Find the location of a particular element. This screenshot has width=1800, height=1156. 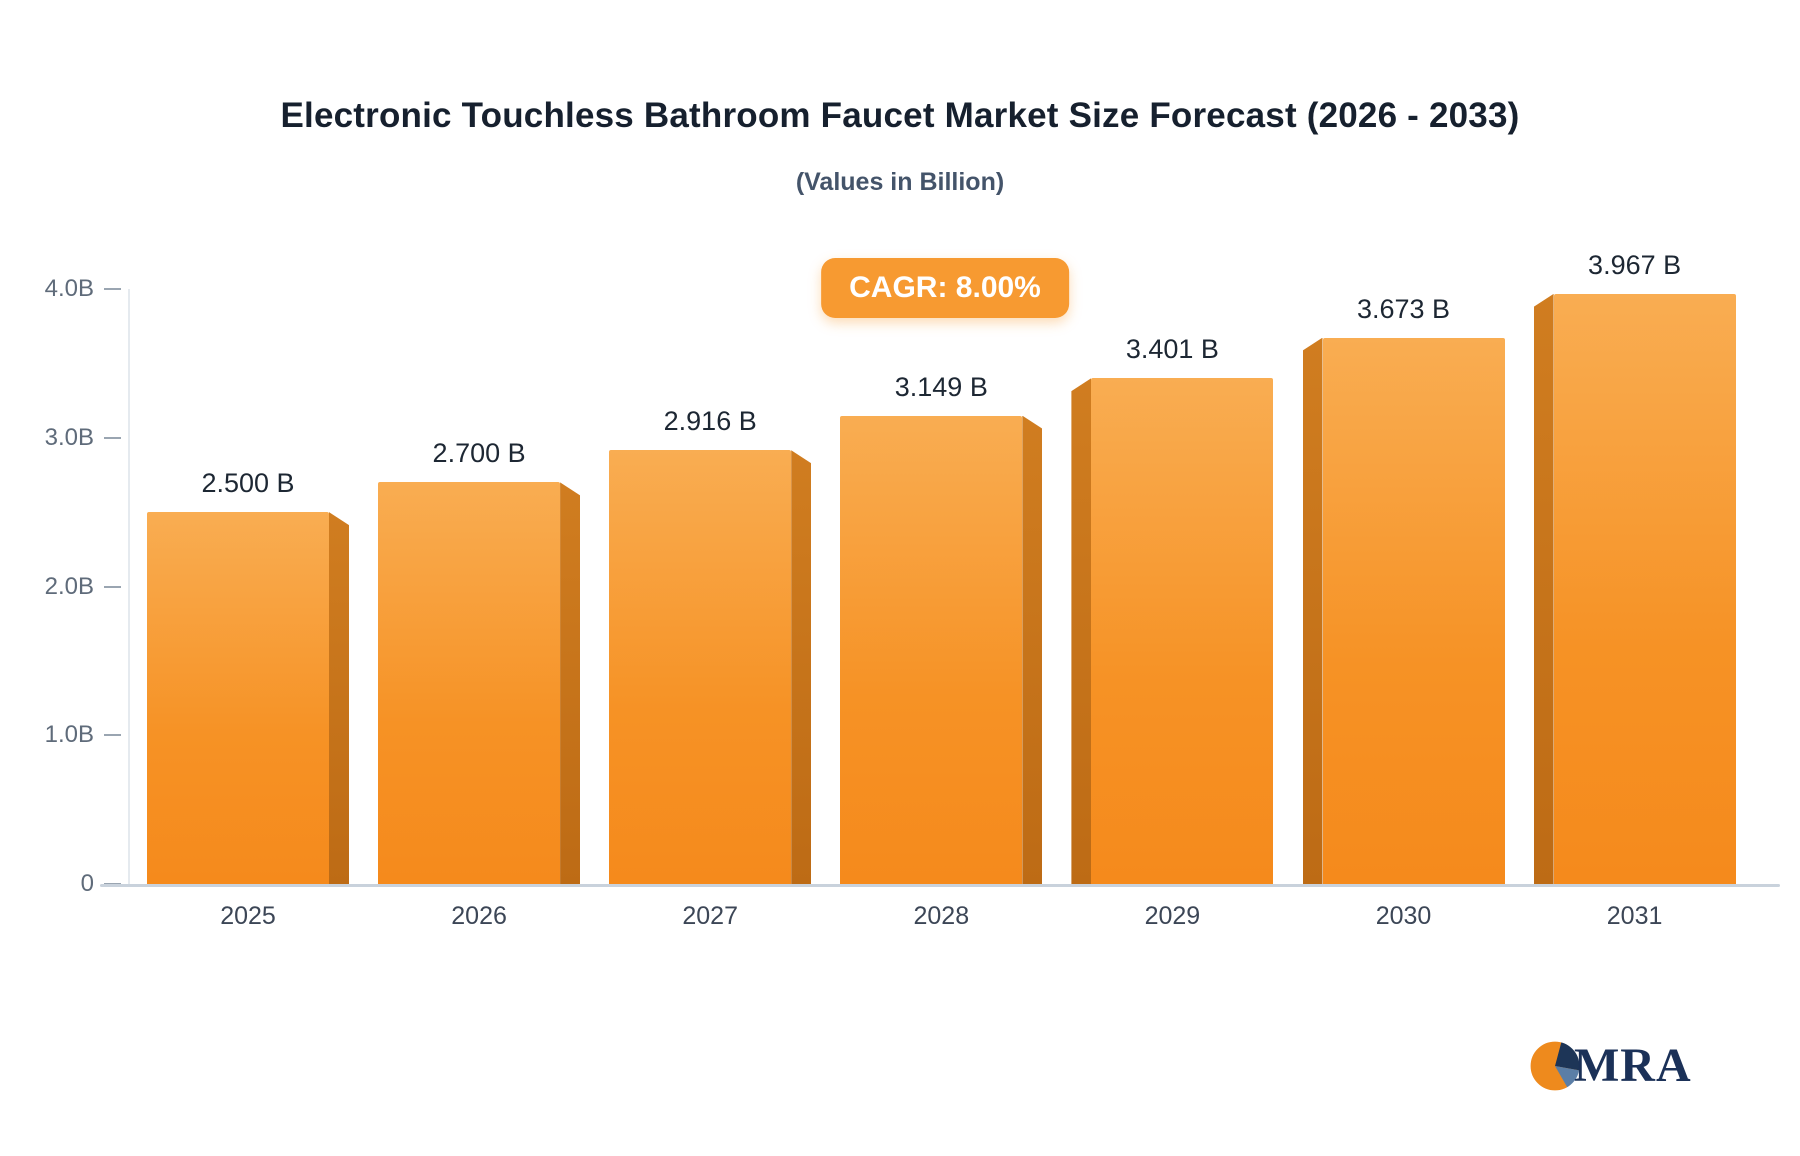

bar-side-2031 is located at coordinates (1543, 588).